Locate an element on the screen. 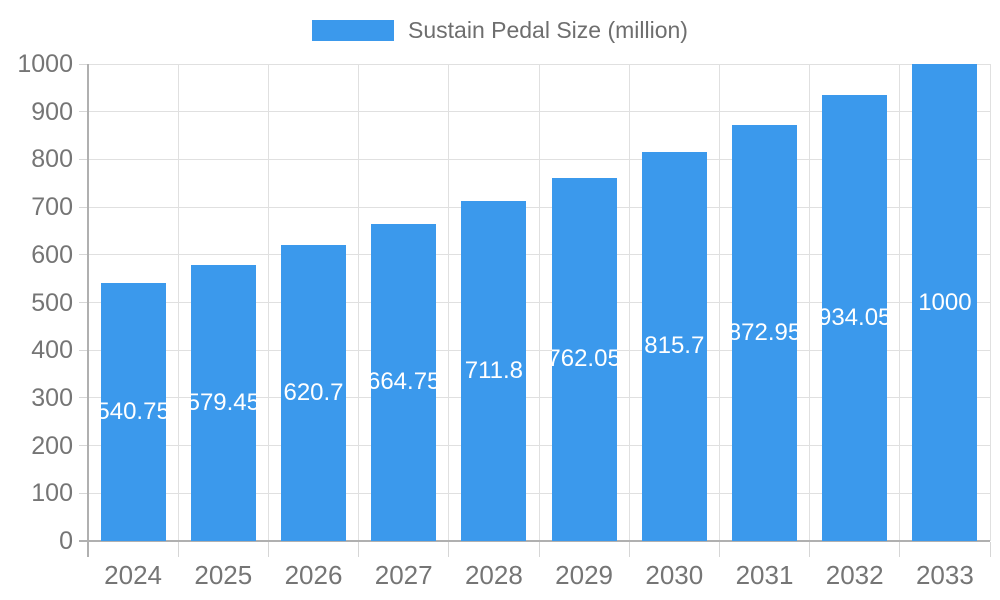  bar: 762.05 is located at coordinates (584, 359).